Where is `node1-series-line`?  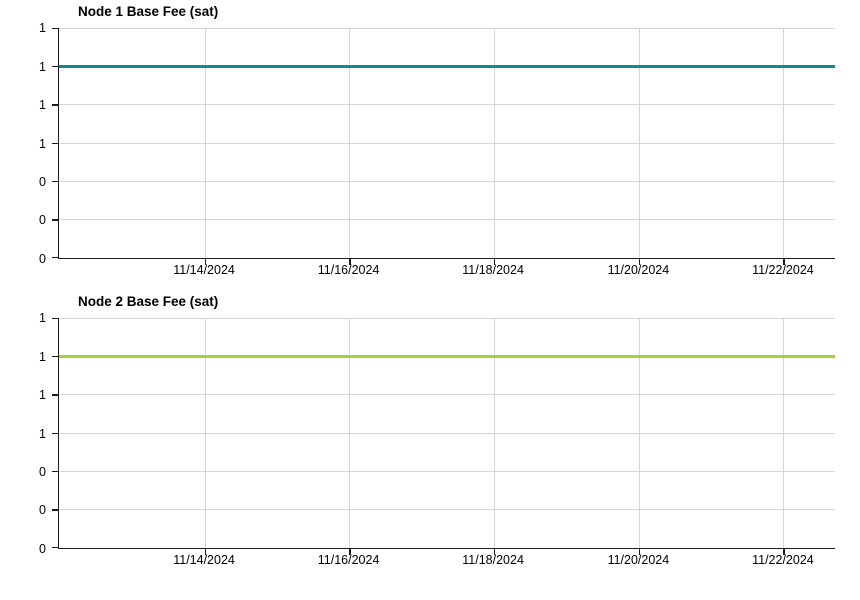 node1-series-line is located at coordinates (447, 66).